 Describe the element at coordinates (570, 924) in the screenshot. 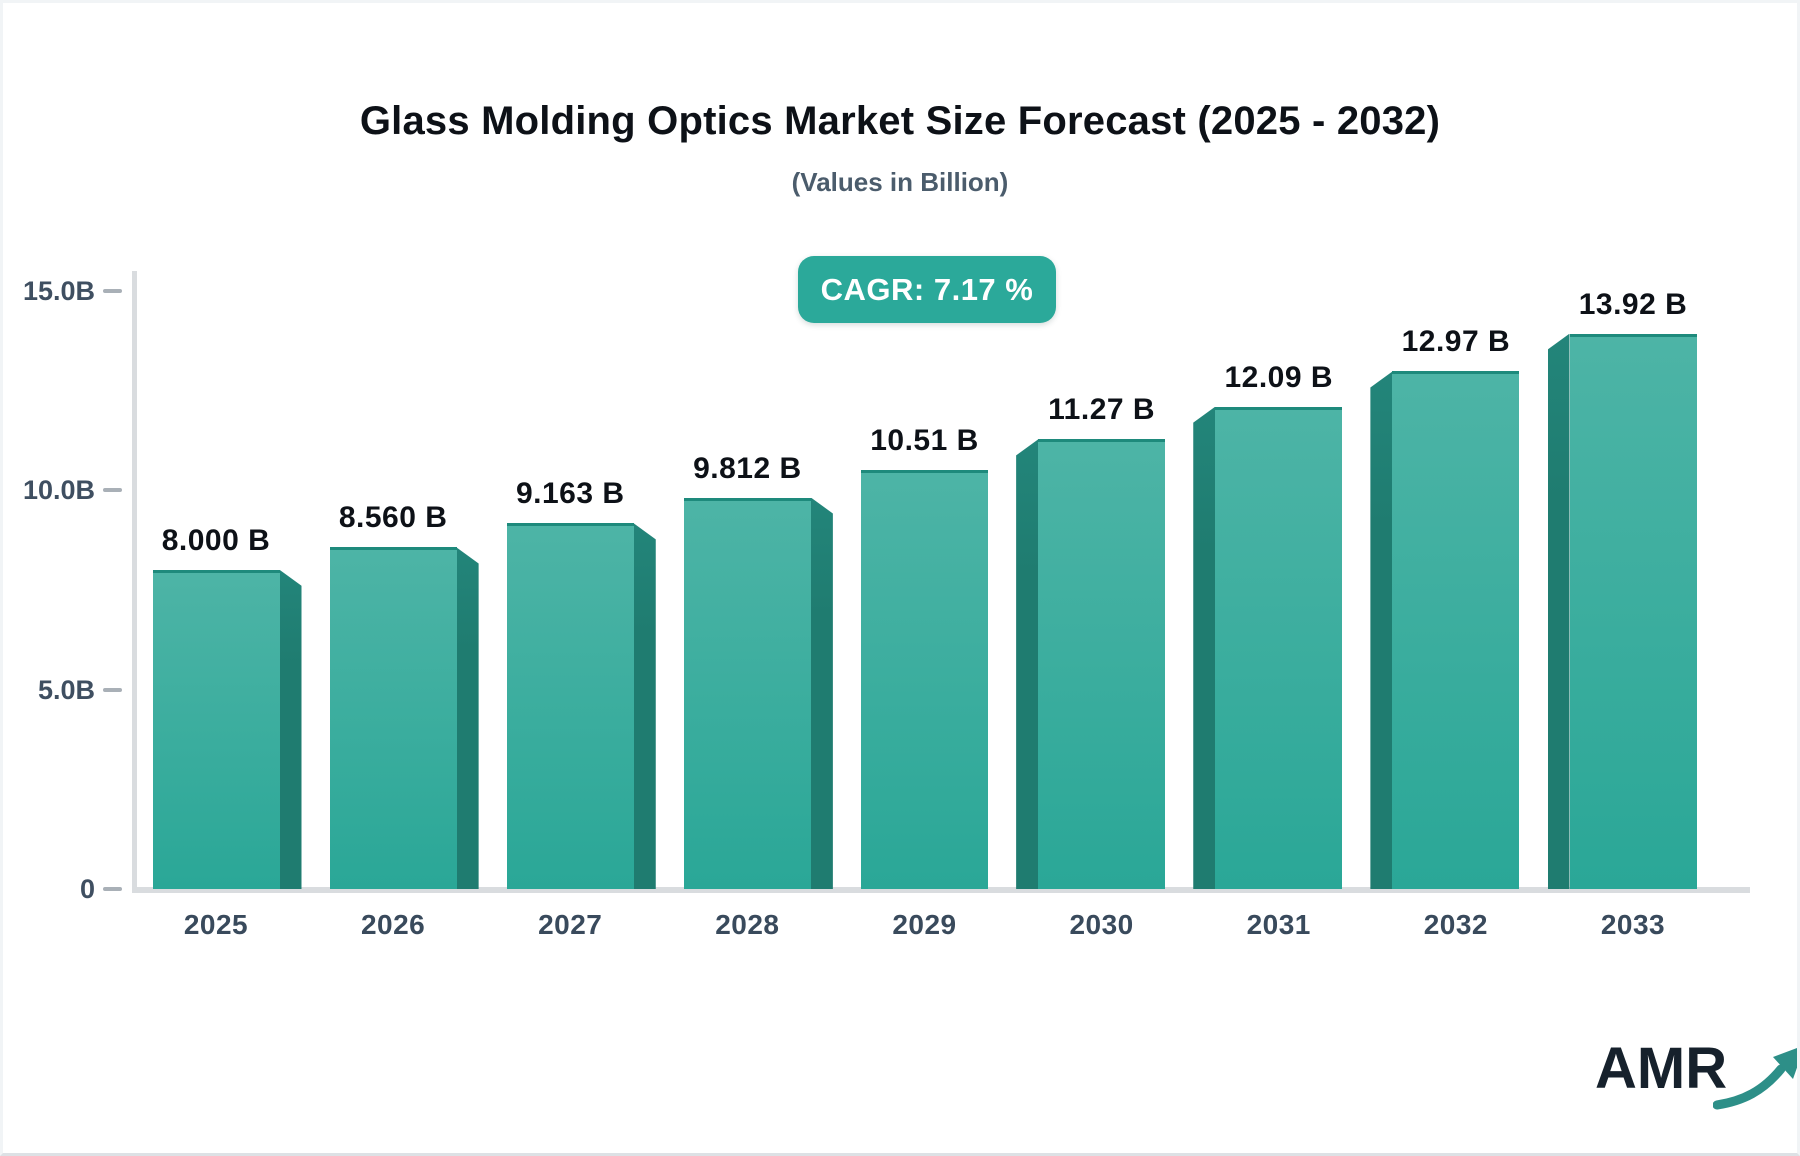

I see `x-tick-label-2027: 2027` at that location.